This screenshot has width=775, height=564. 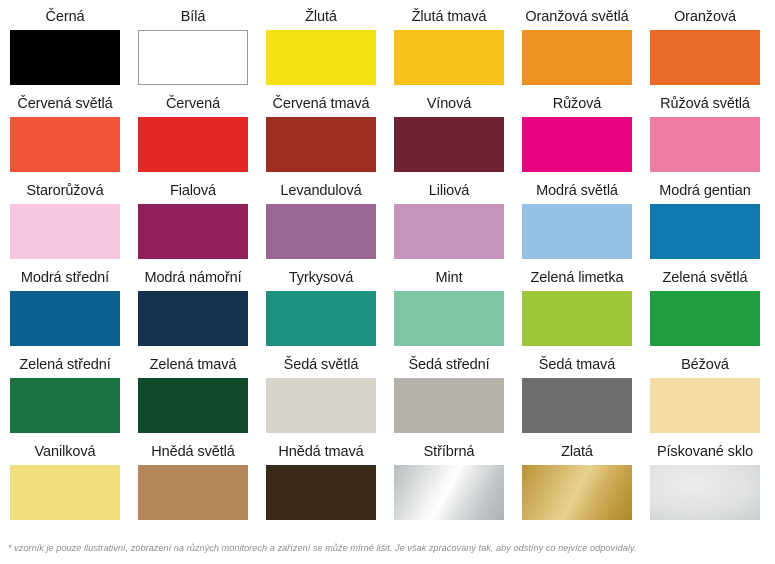 I want to click on swatch-cell: Hnědá světlá, so click(x=193, y=482).